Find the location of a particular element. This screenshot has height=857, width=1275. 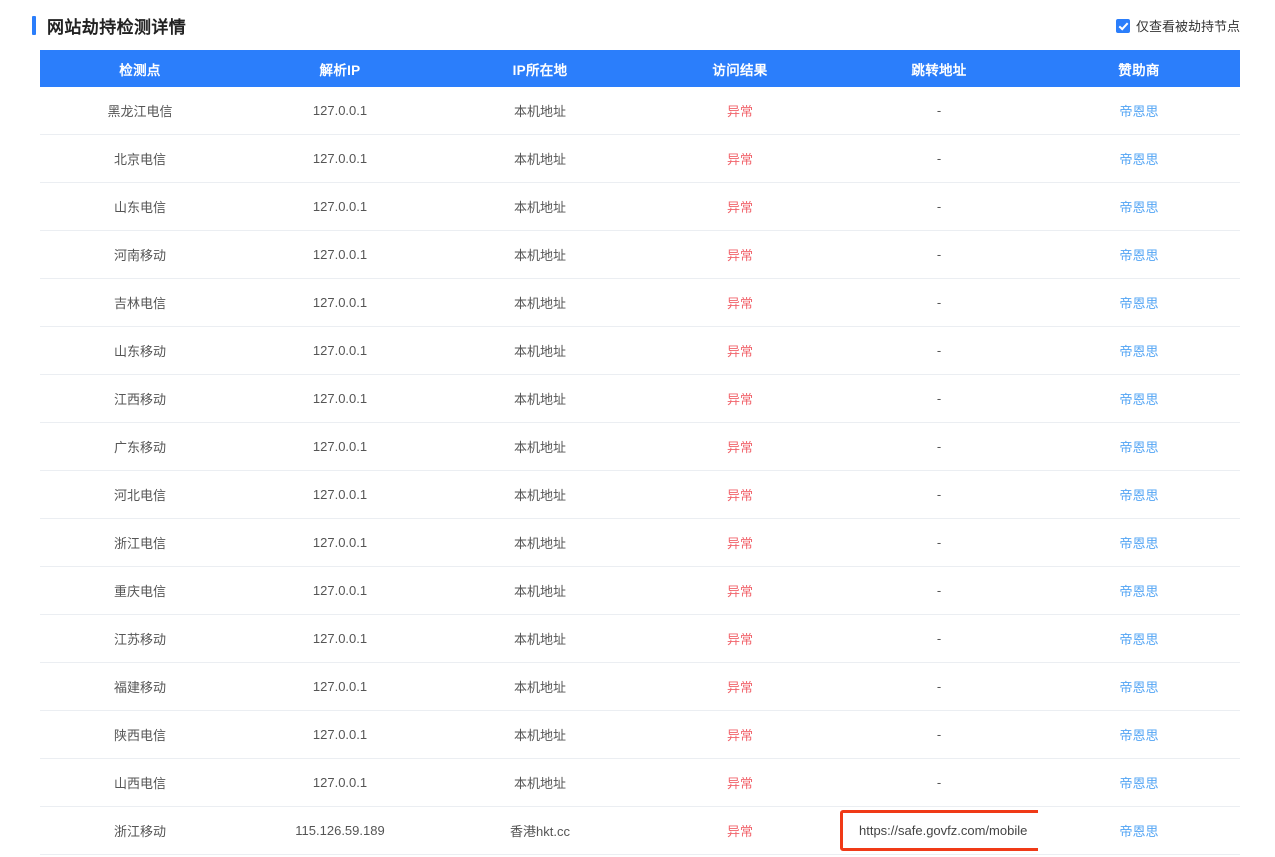

cell-node-text: 山东移动 is located at coordinates (139, 351).